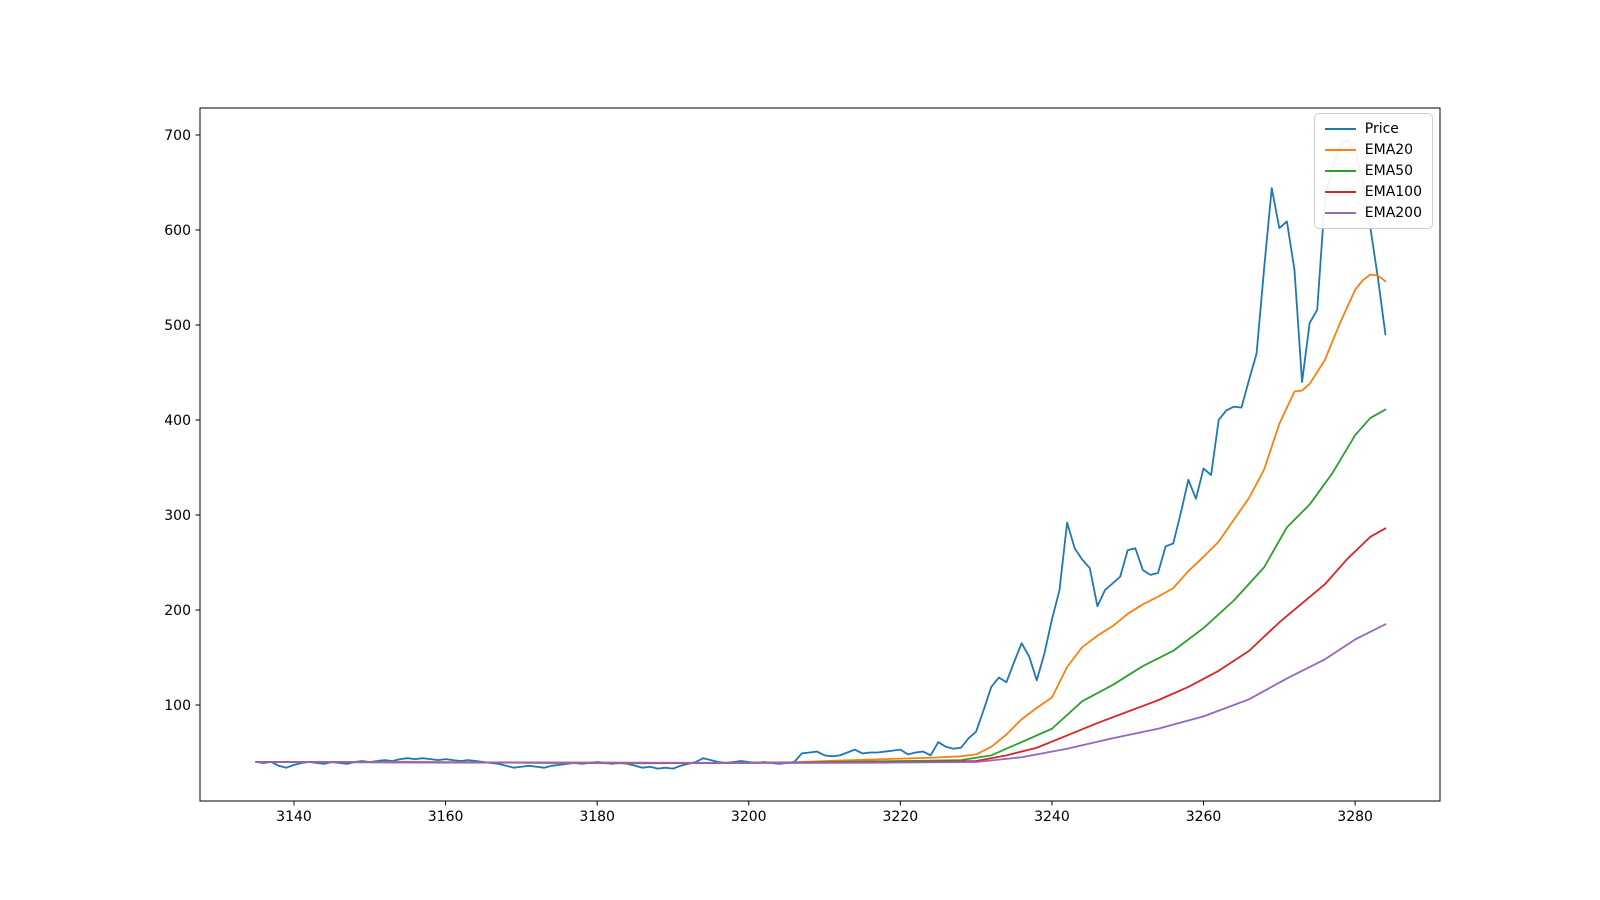 The width and height of the screenshot is (1600, 900). I want to click on series-line-ema200, so click(821, 693).